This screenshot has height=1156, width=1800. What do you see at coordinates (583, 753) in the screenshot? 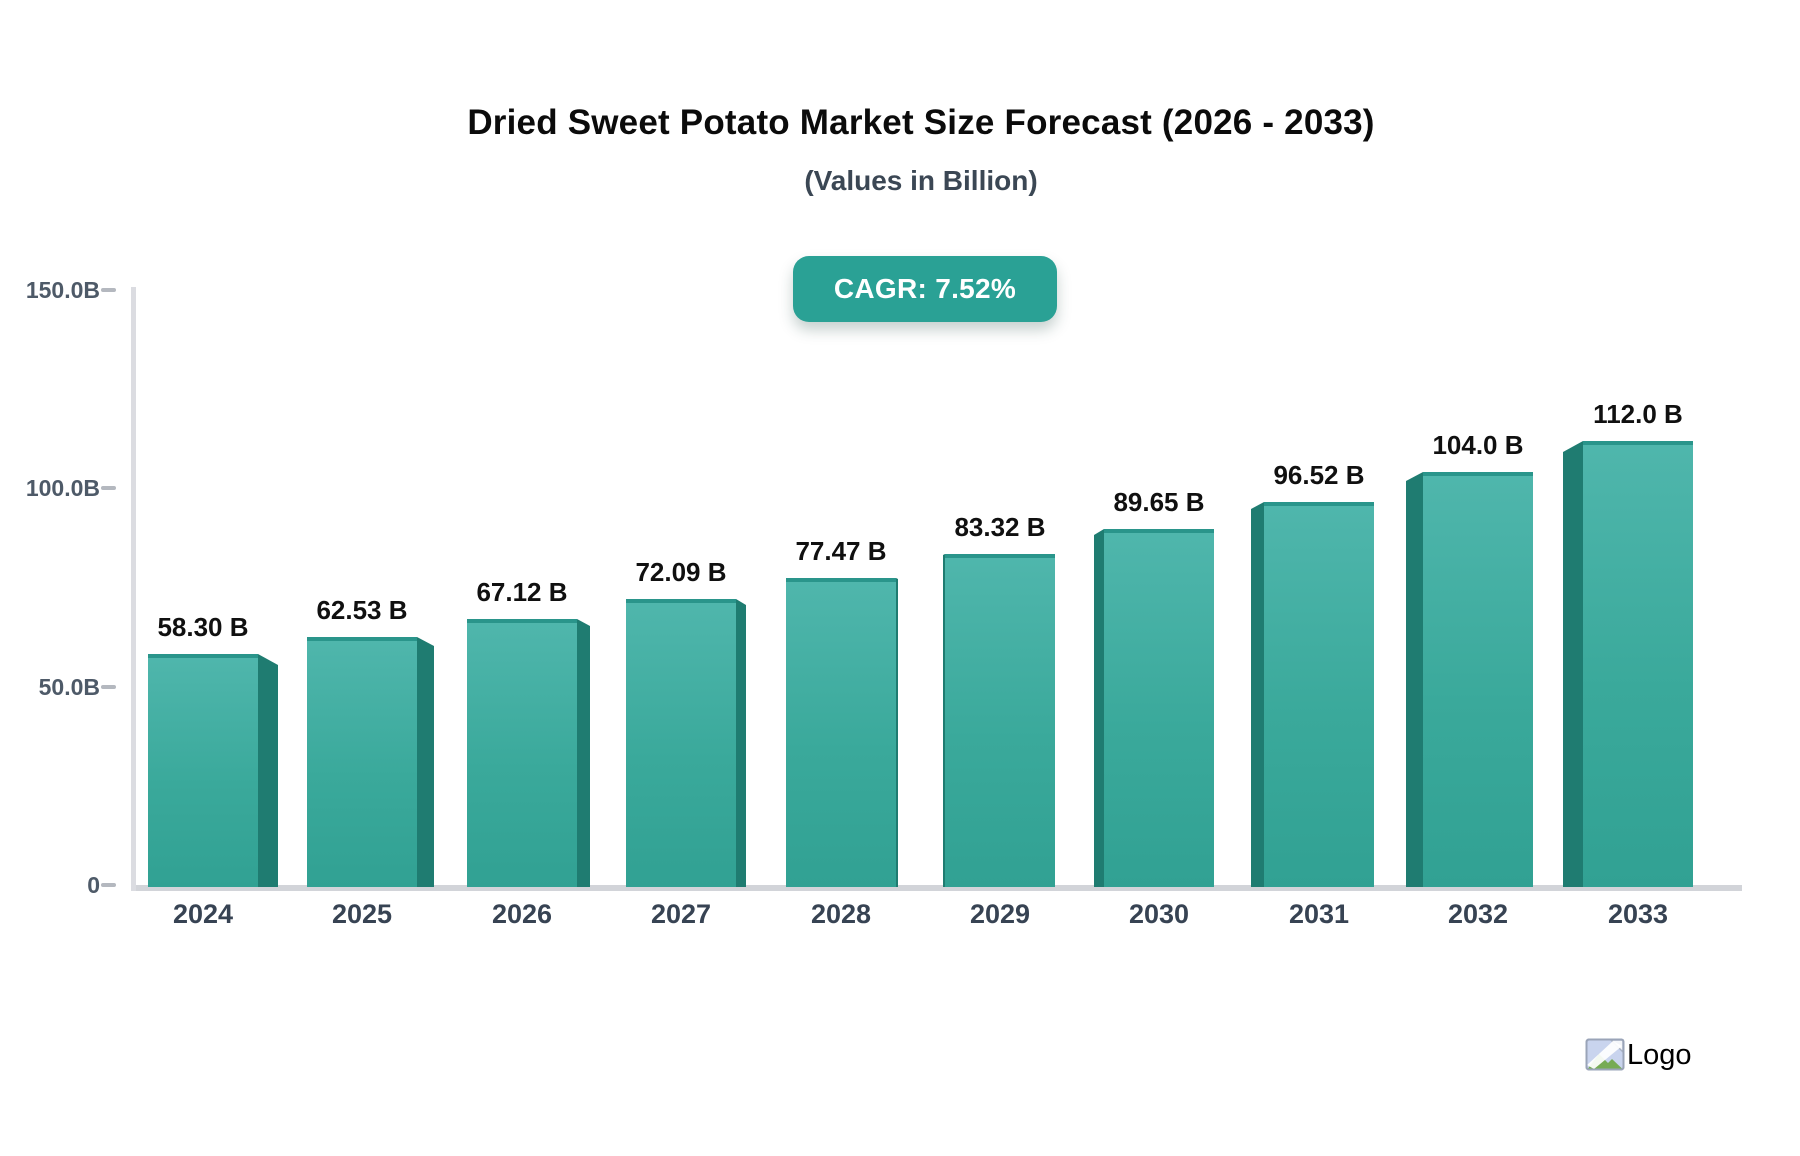
I see `bar-side-2026` at bounding box center [583, 753].